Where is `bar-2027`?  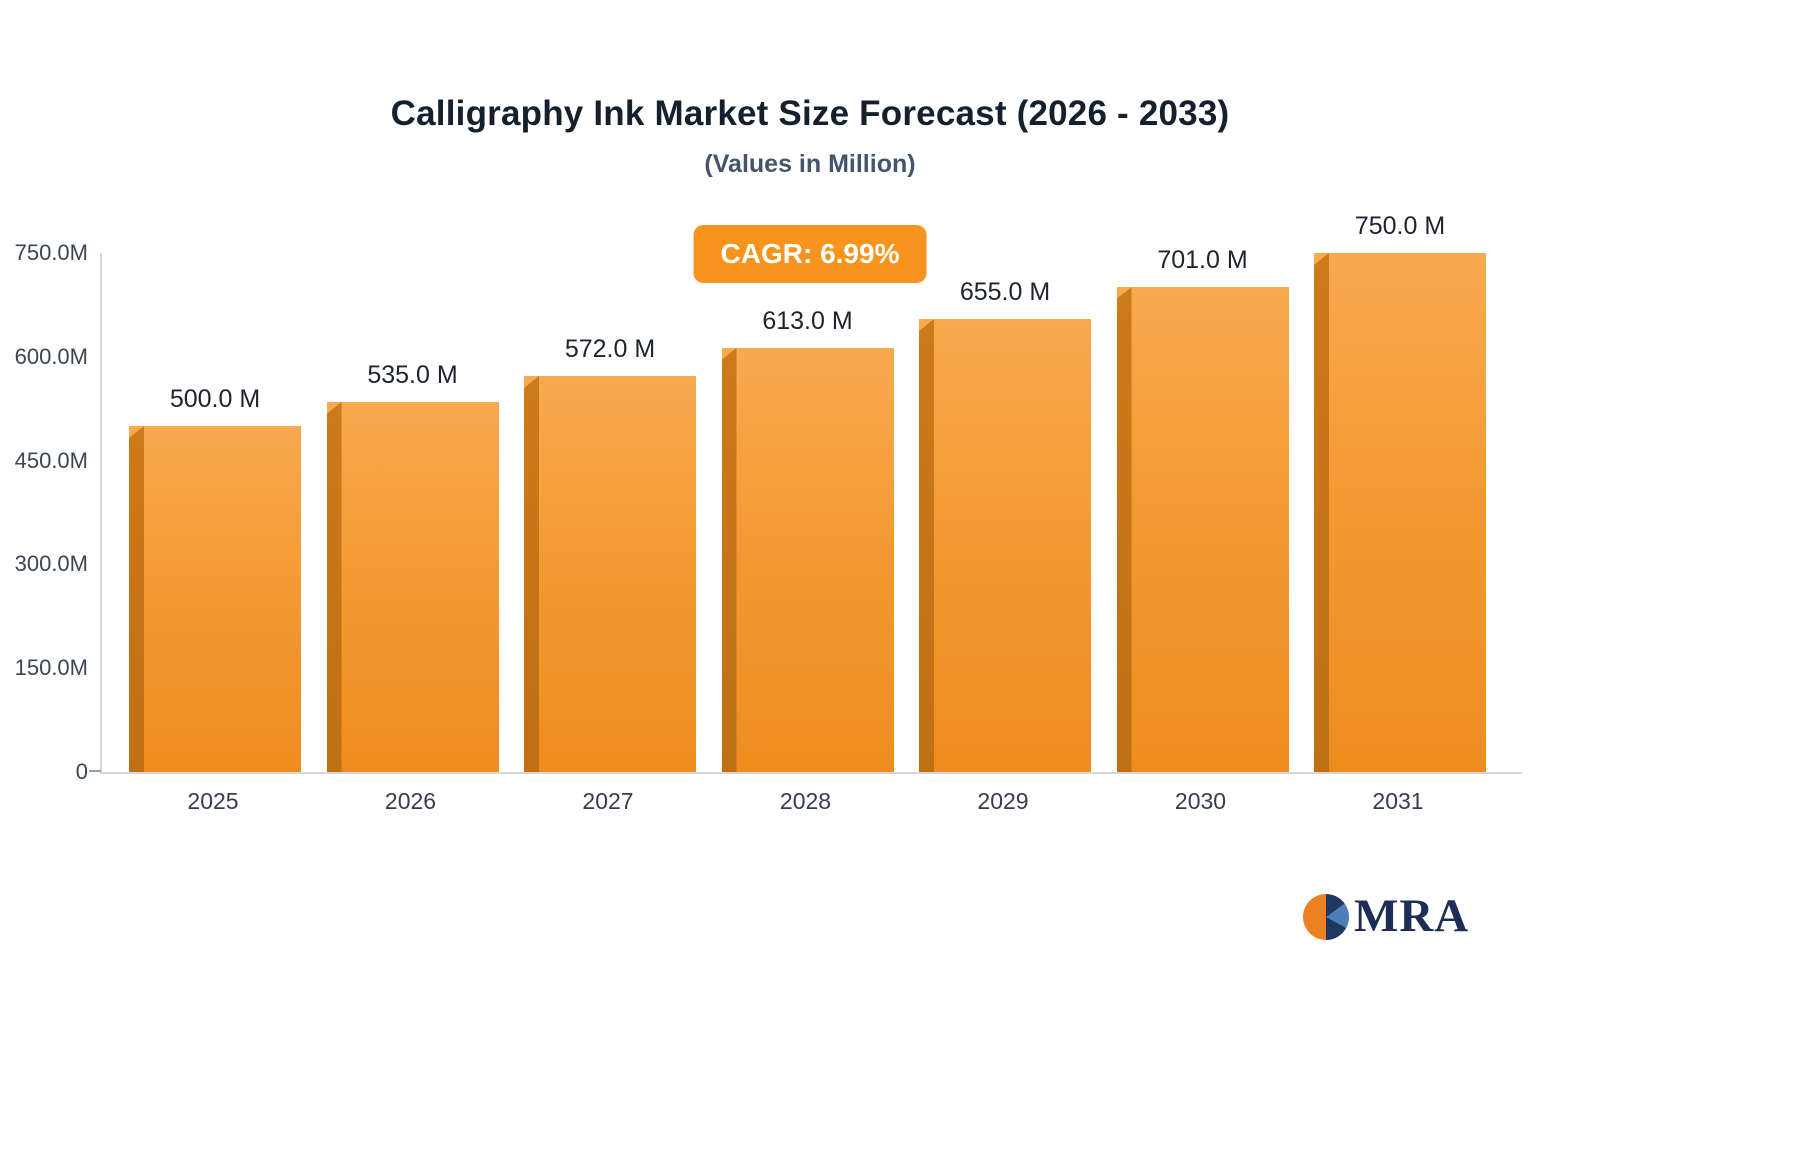 bar-2027 is located at coordinates (610, 574).